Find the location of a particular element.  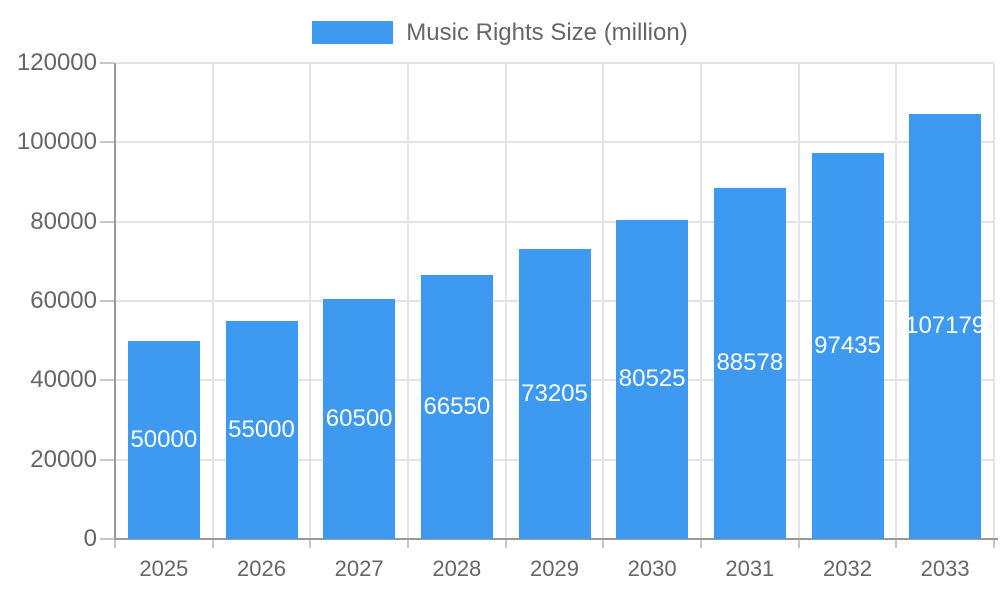

y-axis-tick-label: 100000 is located at coordinates (56, 142).